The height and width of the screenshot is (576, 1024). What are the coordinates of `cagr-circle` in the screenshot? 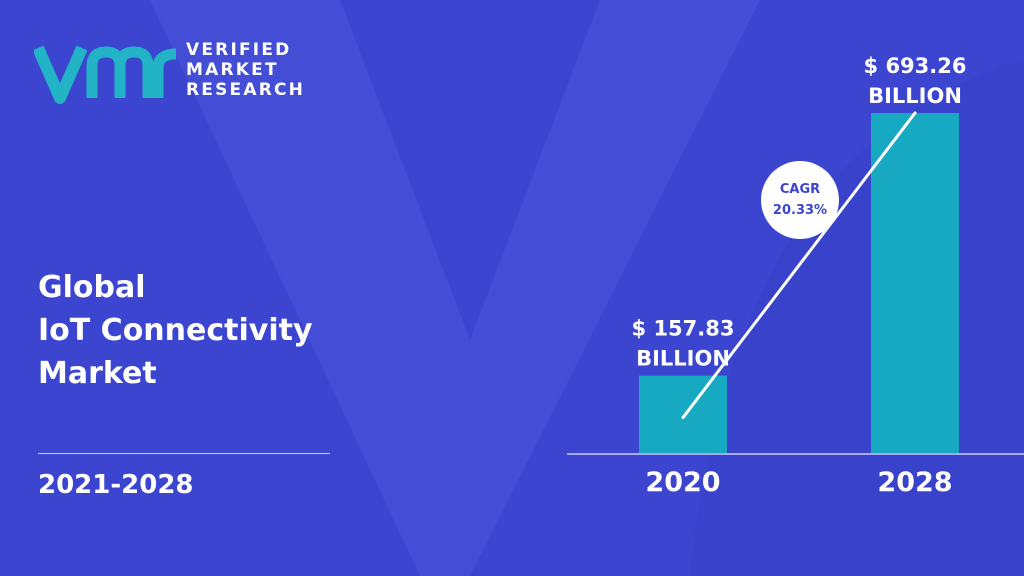 It's located at (800, 200).